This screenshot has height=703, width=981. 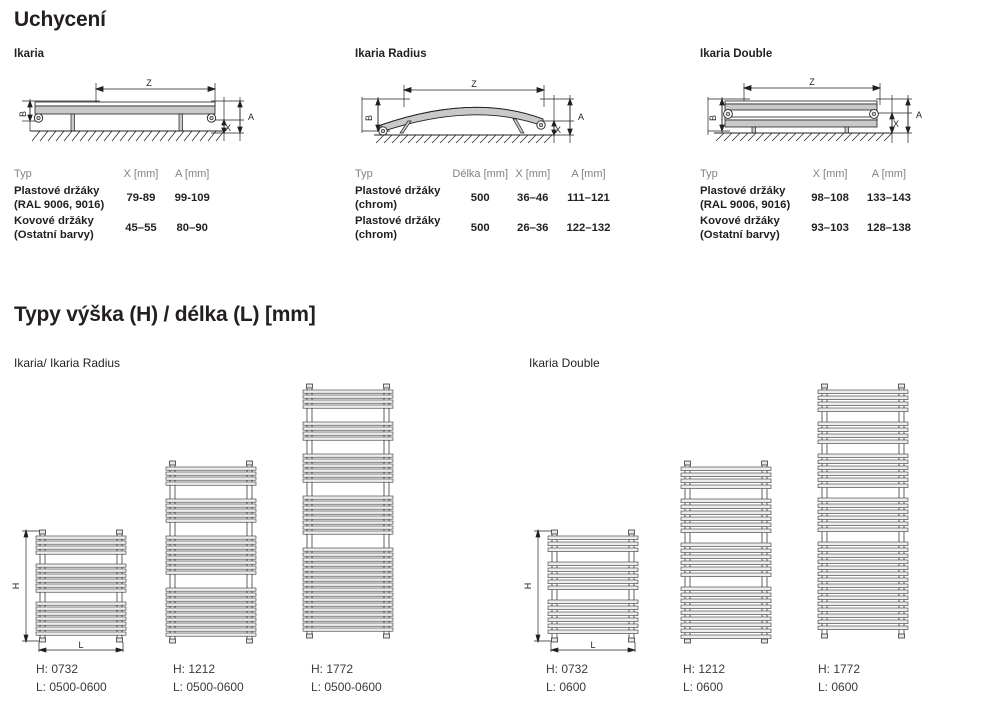 I want to click on group-label-ikaria: Ikaria, so click(x=29, y=54).